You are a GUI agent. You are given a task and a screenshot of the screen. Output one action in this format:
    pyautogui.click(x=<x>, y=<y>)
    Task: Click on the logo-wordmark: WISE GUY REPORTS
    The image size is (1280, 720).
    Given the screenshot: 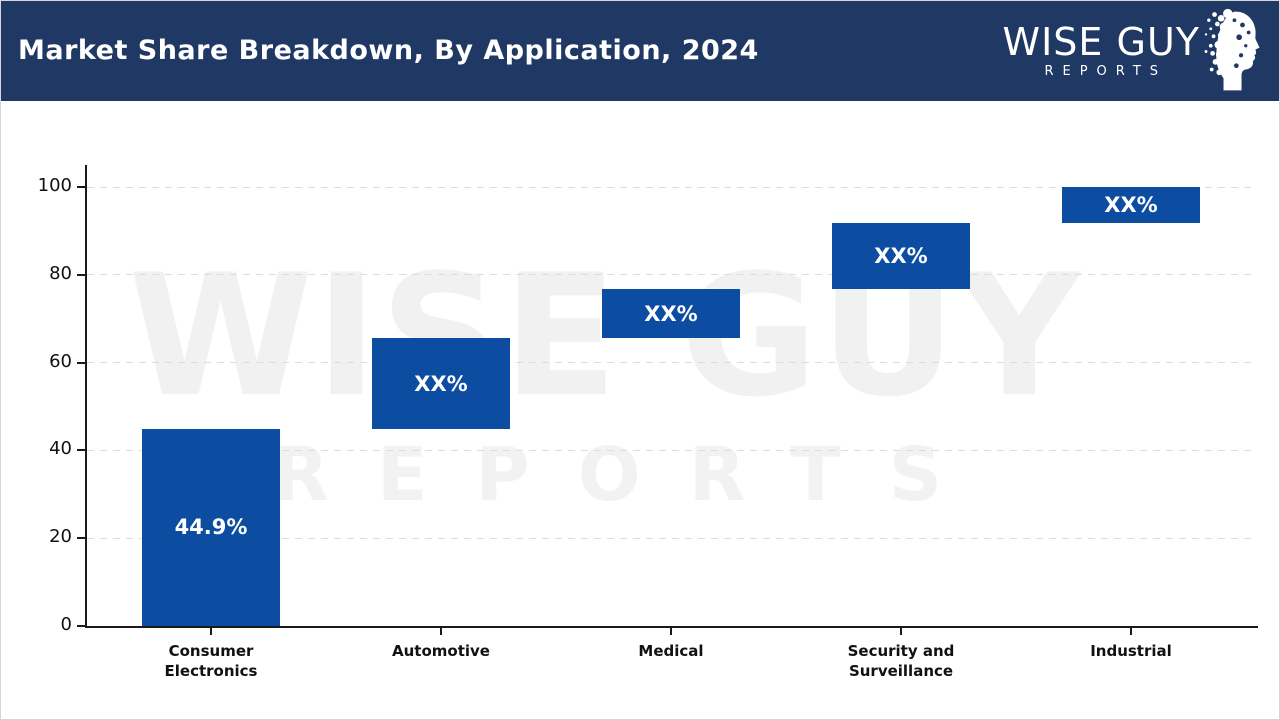 What is the action you would take?
    pyautogui.click(x=1101, y=50)
    